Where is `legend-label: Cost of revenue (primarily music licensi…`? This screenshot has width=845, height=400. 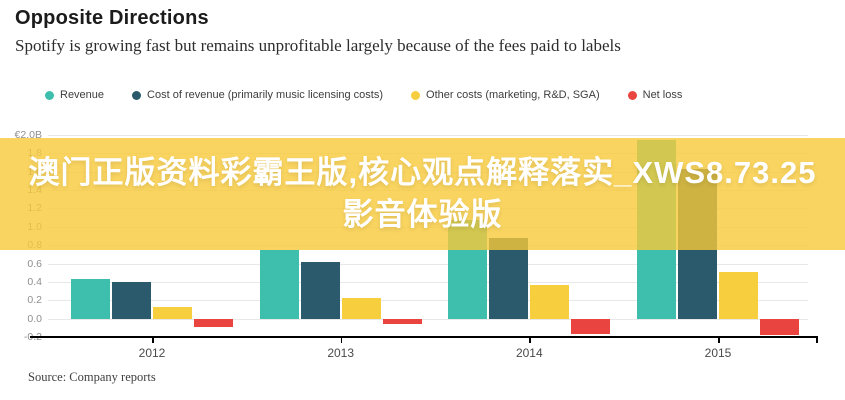 legend-label: Cost of revenue (primarily music licensi… is located at coordinates (265, 95).